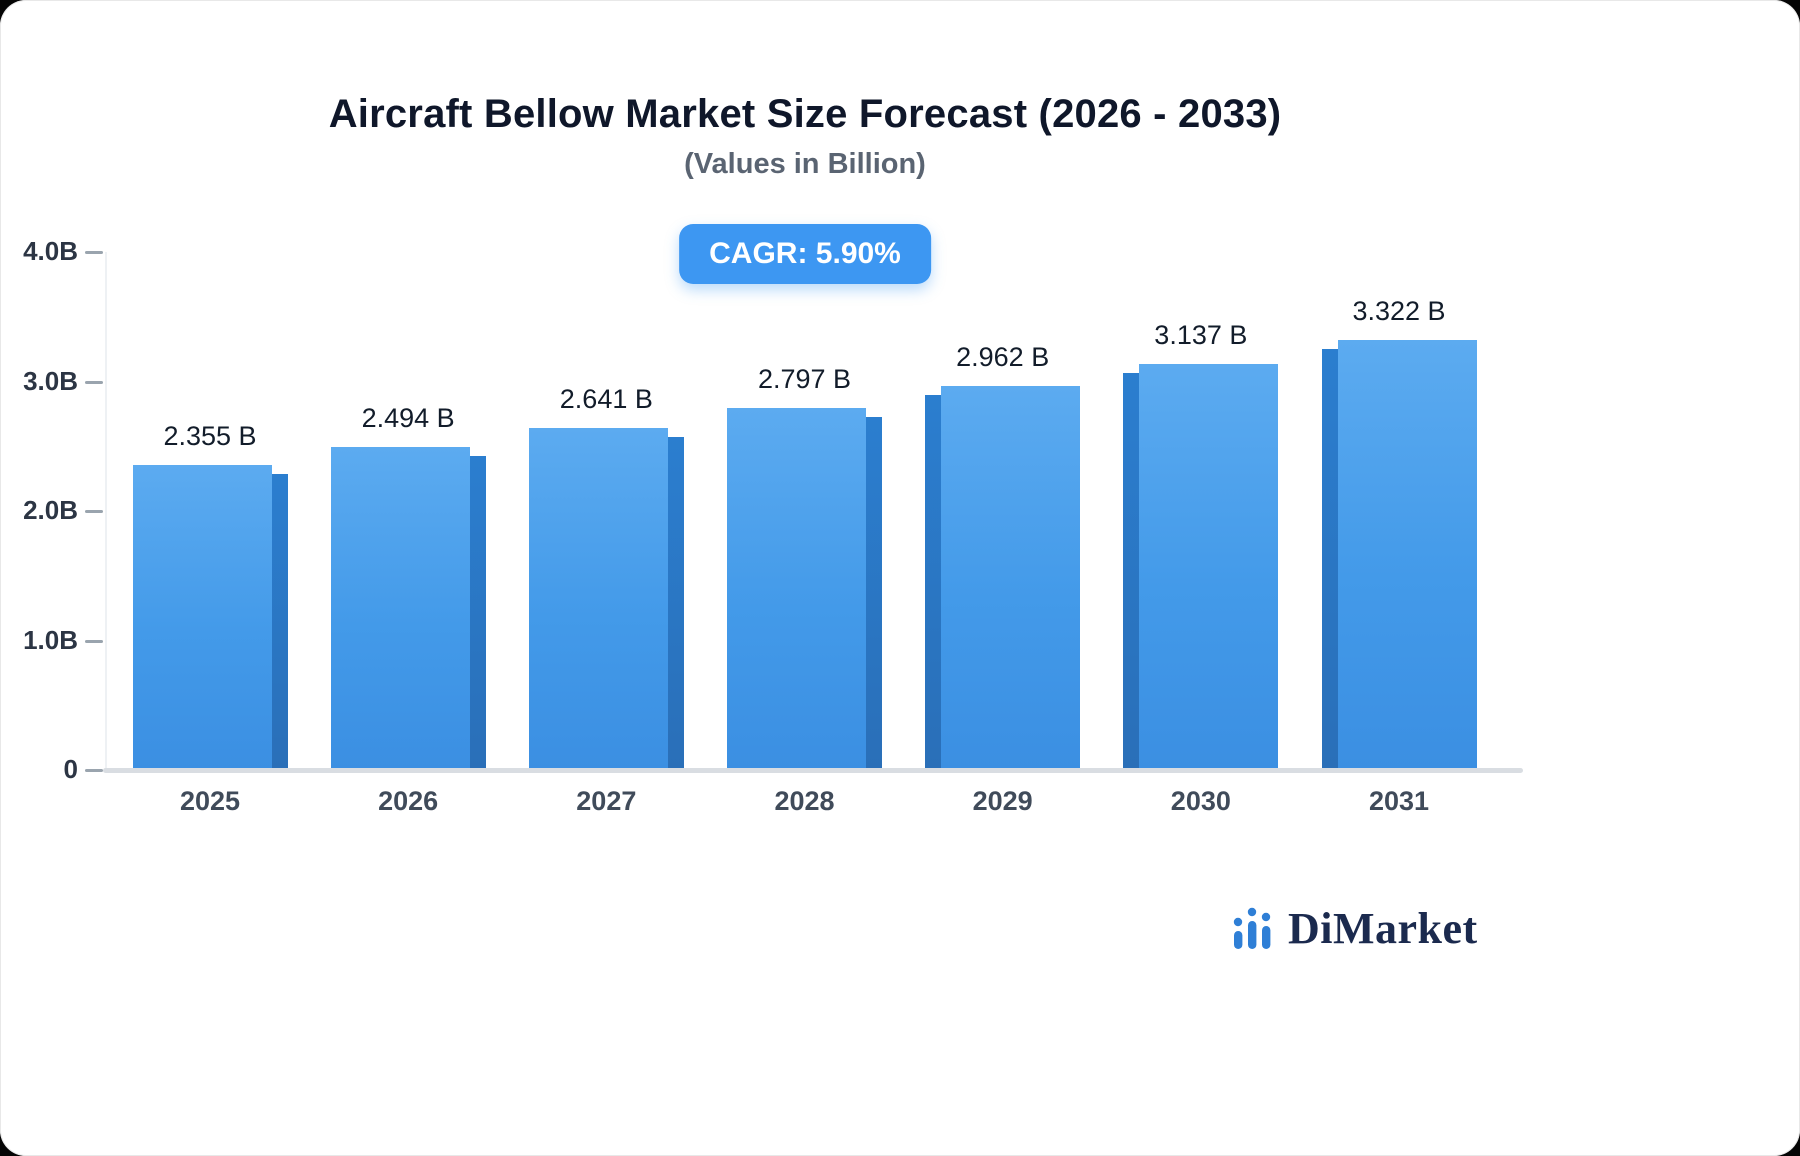  What do you see at coordinates (210, 801) in the screenshot?
I see `x-tick-label: 2025` at bounding box center [210, 801].